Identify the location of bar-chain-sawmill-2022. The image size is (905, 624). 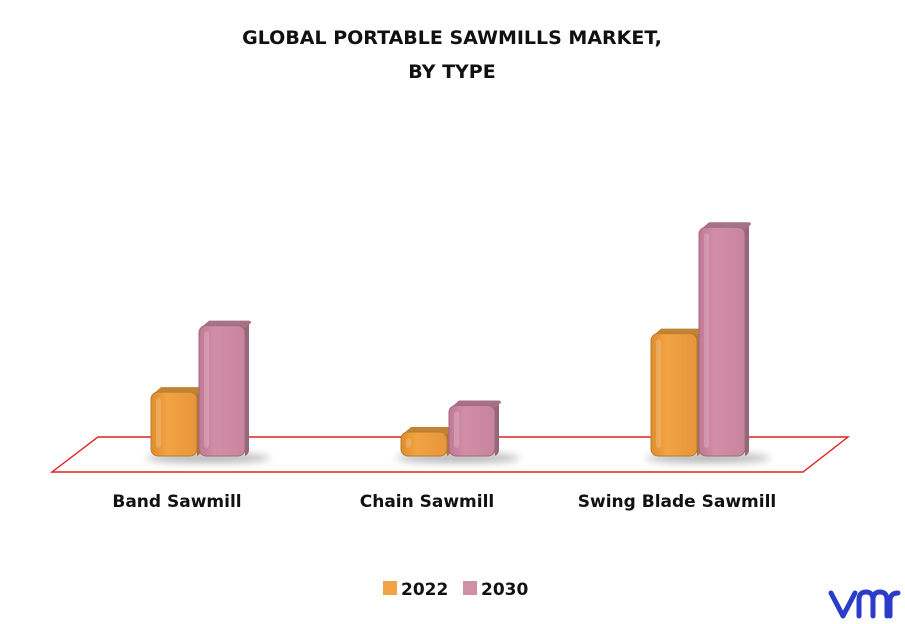
(426, 442).